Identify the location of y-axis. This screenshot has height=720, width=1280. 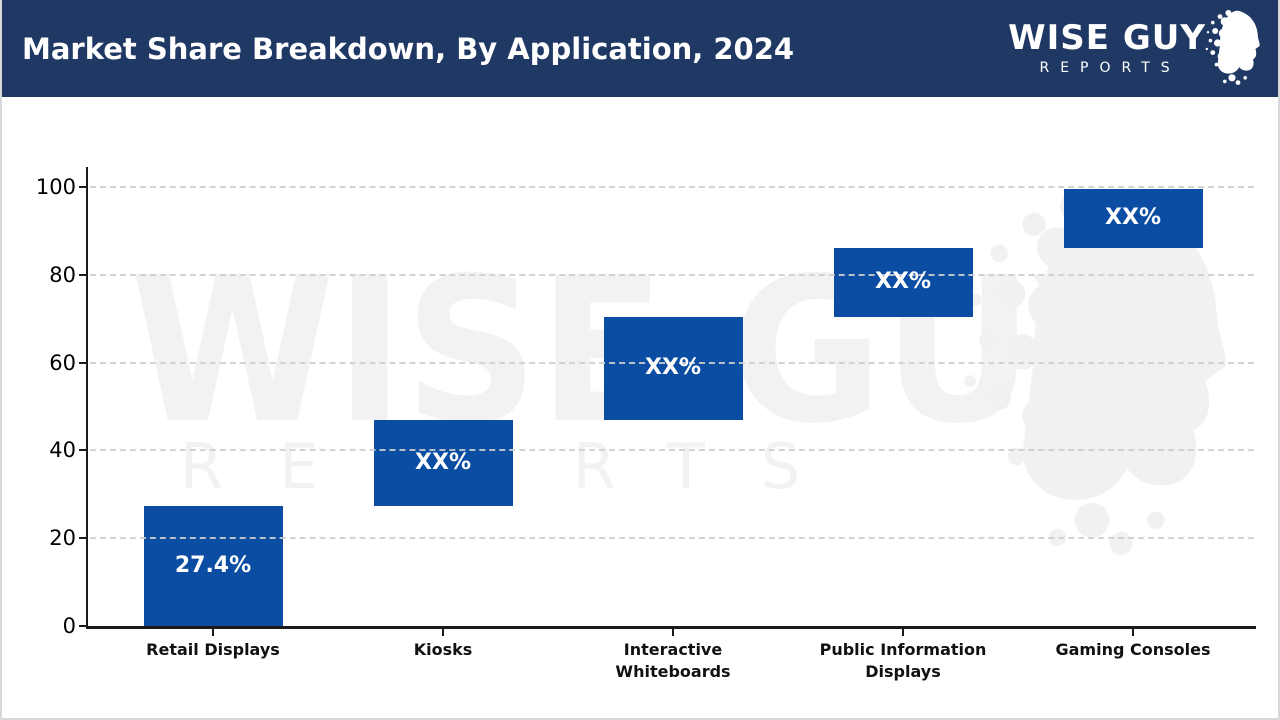
(87, 397).